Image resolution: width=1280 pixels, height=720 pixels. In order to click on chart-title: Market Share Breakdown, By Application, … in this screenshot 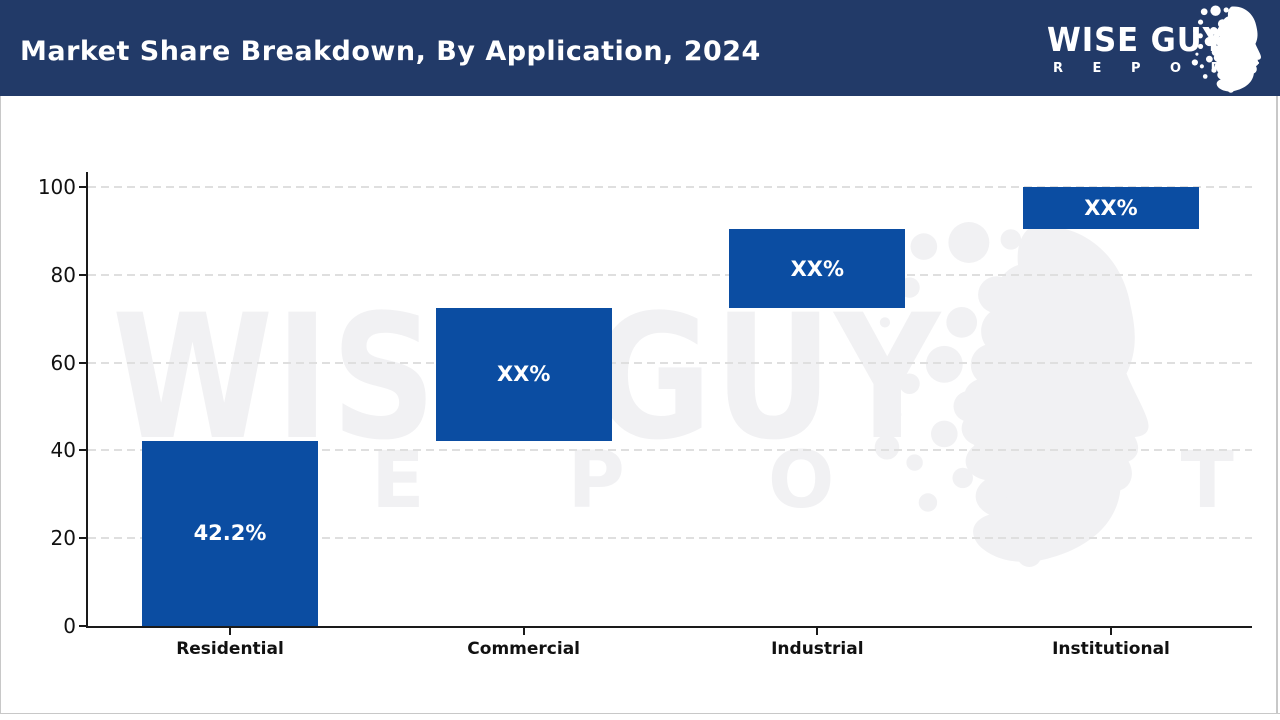, I will do `click(390, 51)`.